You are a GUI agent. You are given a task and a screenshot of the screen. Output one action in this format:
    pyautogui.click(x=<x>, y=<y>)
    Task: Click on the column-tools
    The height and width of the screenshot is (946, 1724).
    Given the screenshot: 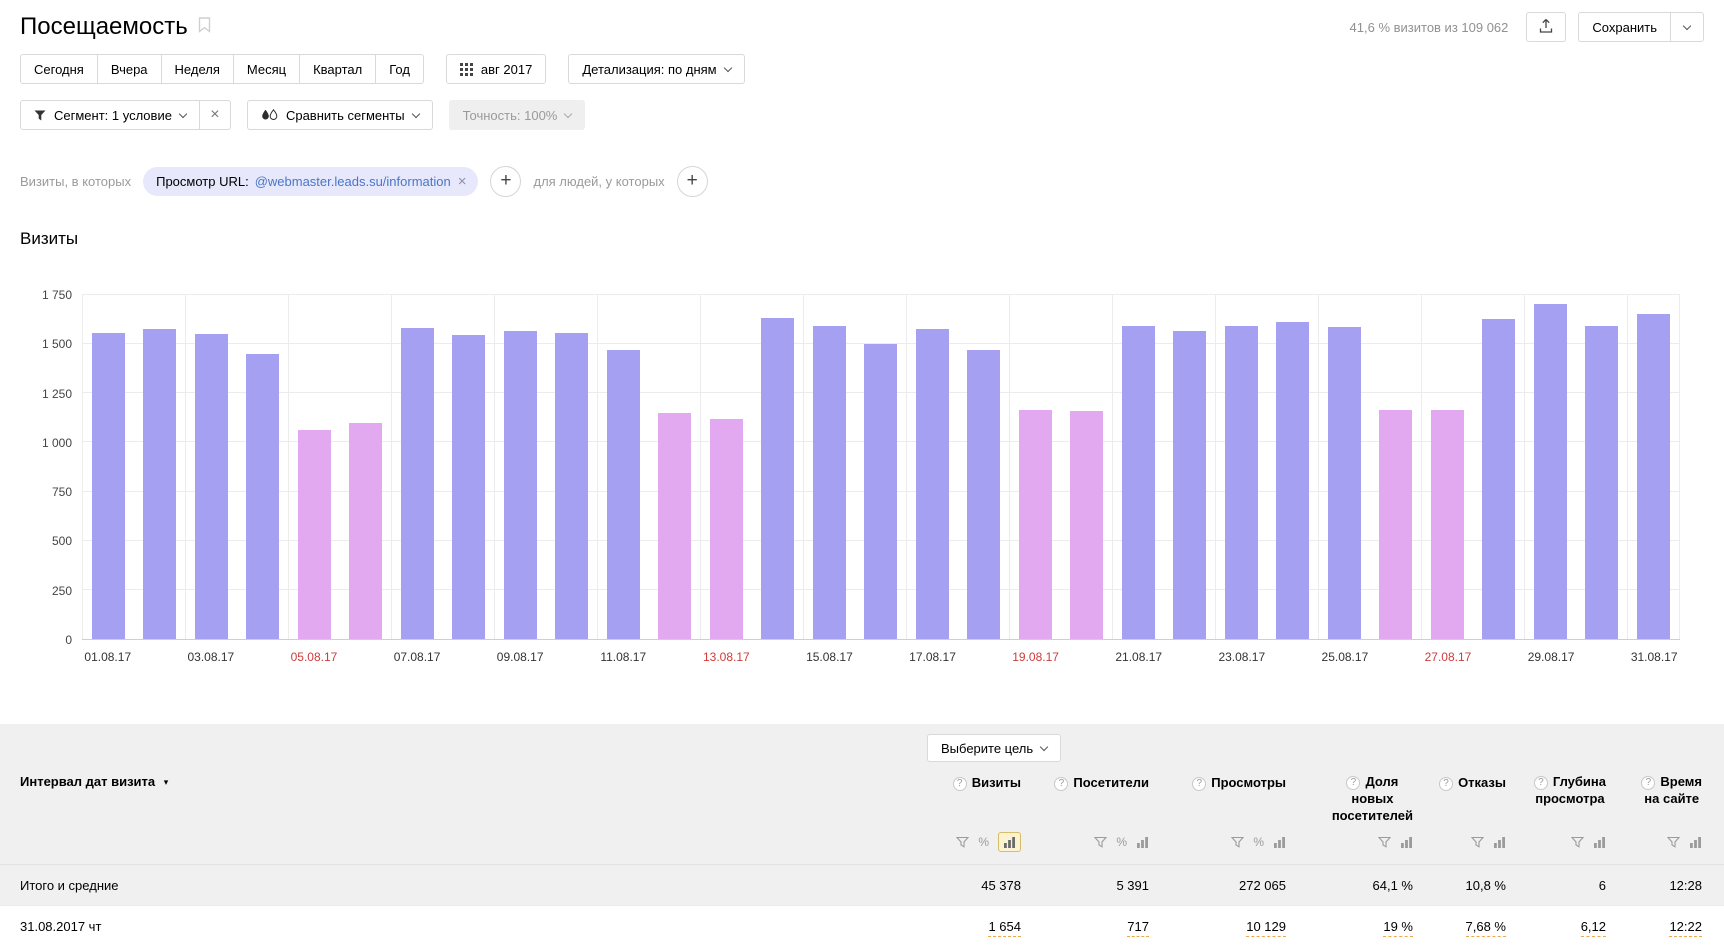 What is the action you would take?
    pyautogui.click(x=1656, y=842)
    